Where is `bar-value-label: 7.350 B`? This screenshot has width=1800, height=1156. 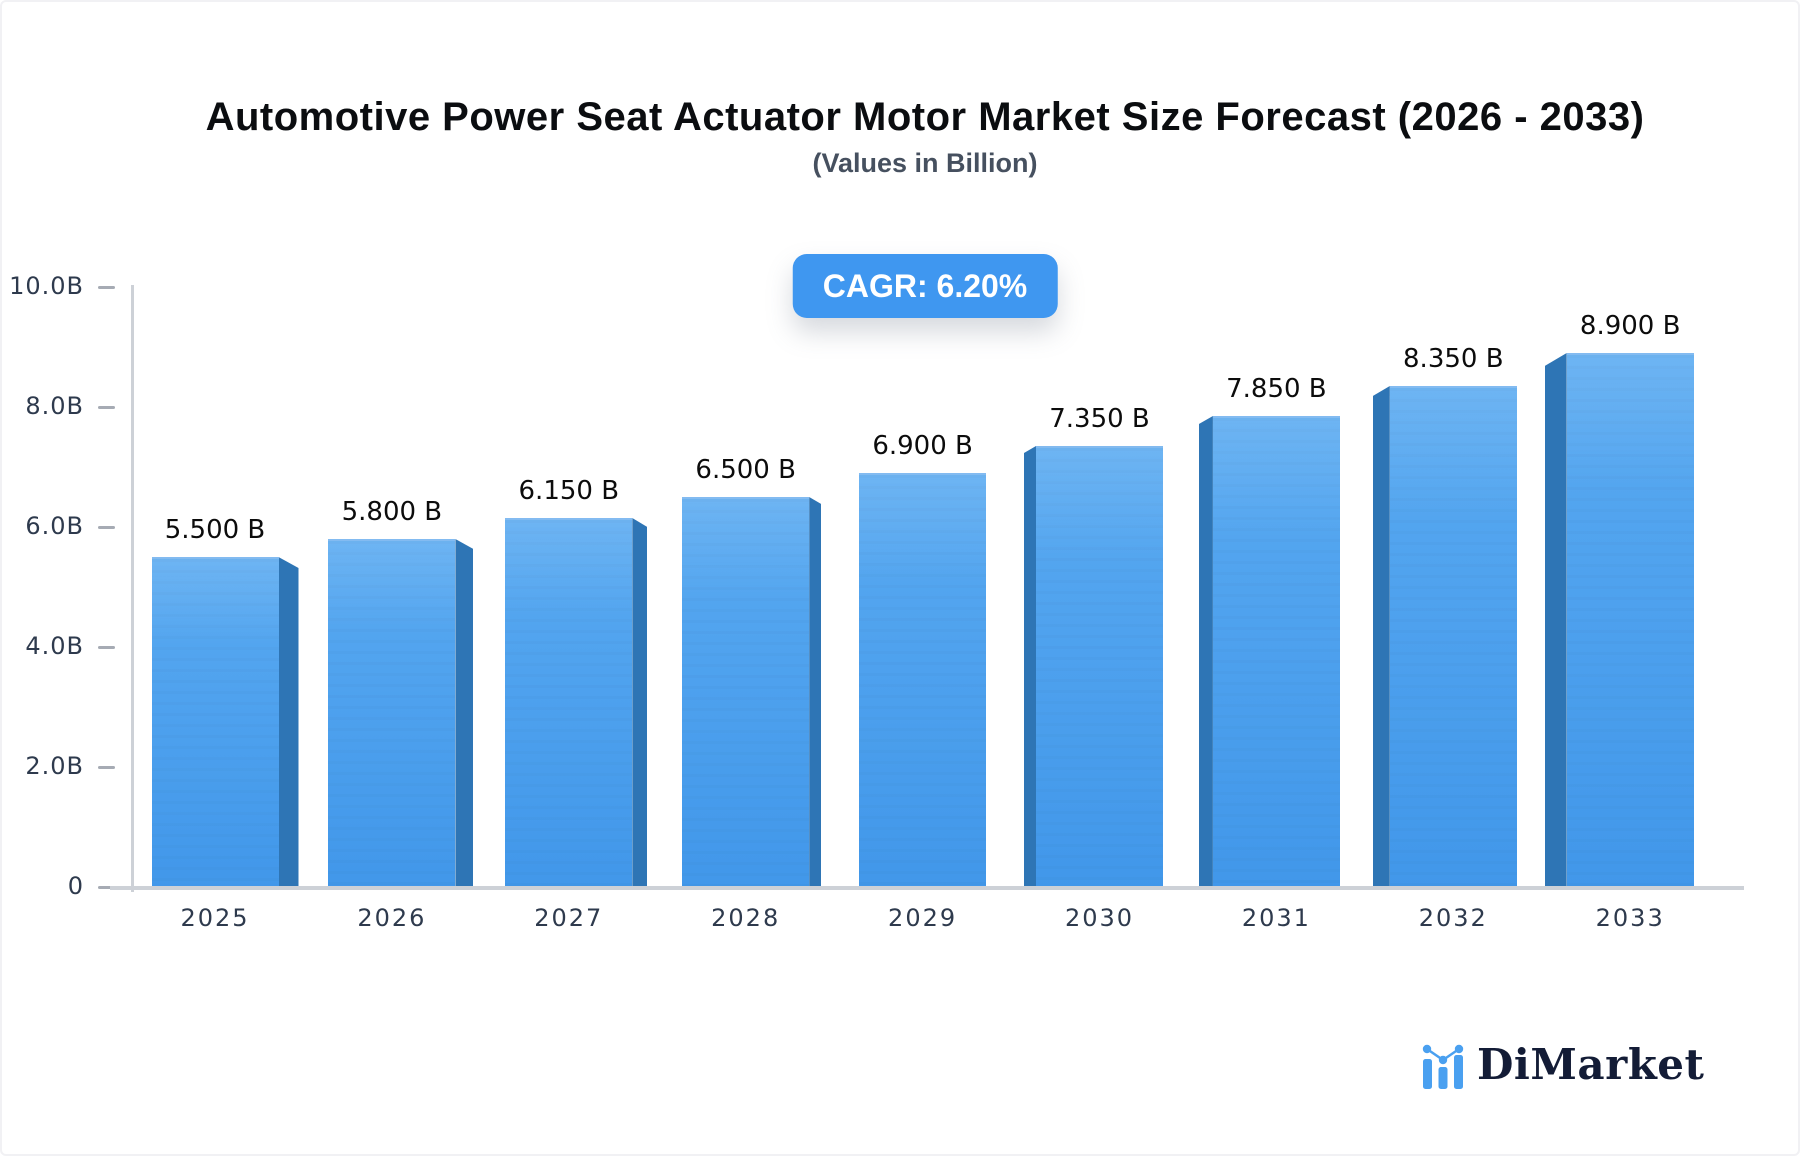
bar-value-label: 7.350 B is located at coordinates (1099, 419).